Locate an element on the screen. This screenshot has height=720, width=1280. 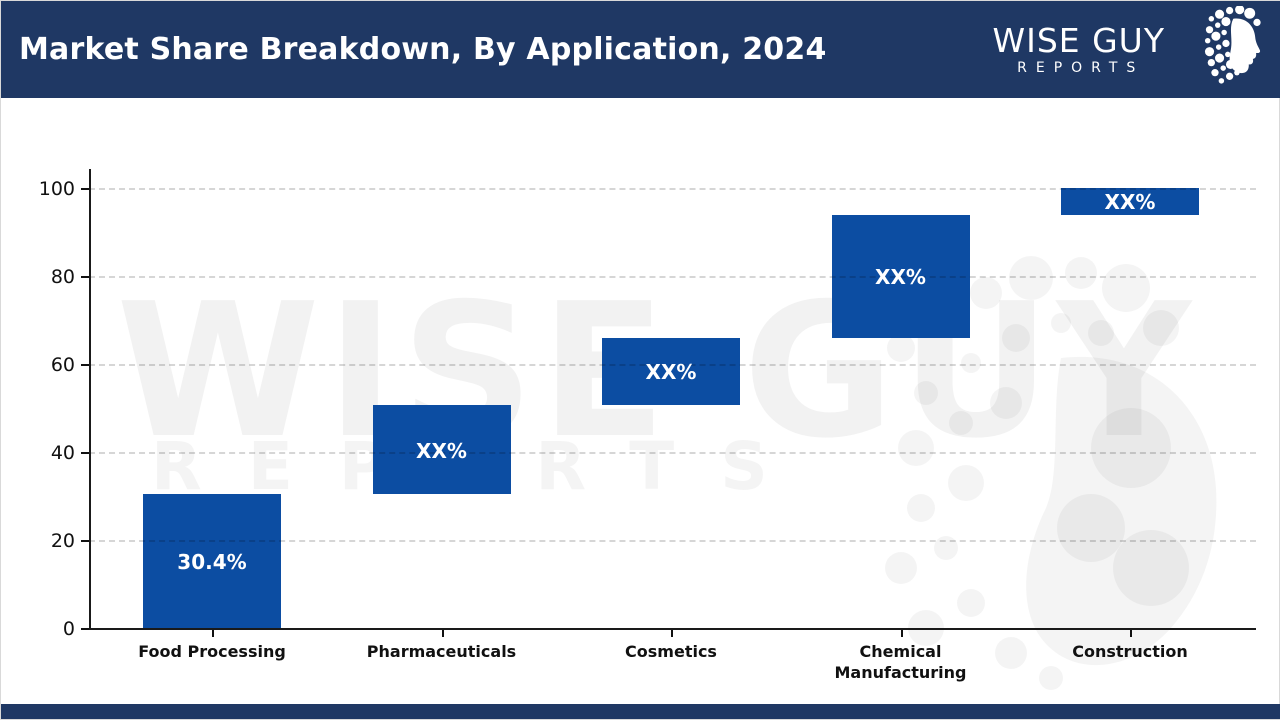
logo-name: WISE GUY is located at coordinates (1078, 40).